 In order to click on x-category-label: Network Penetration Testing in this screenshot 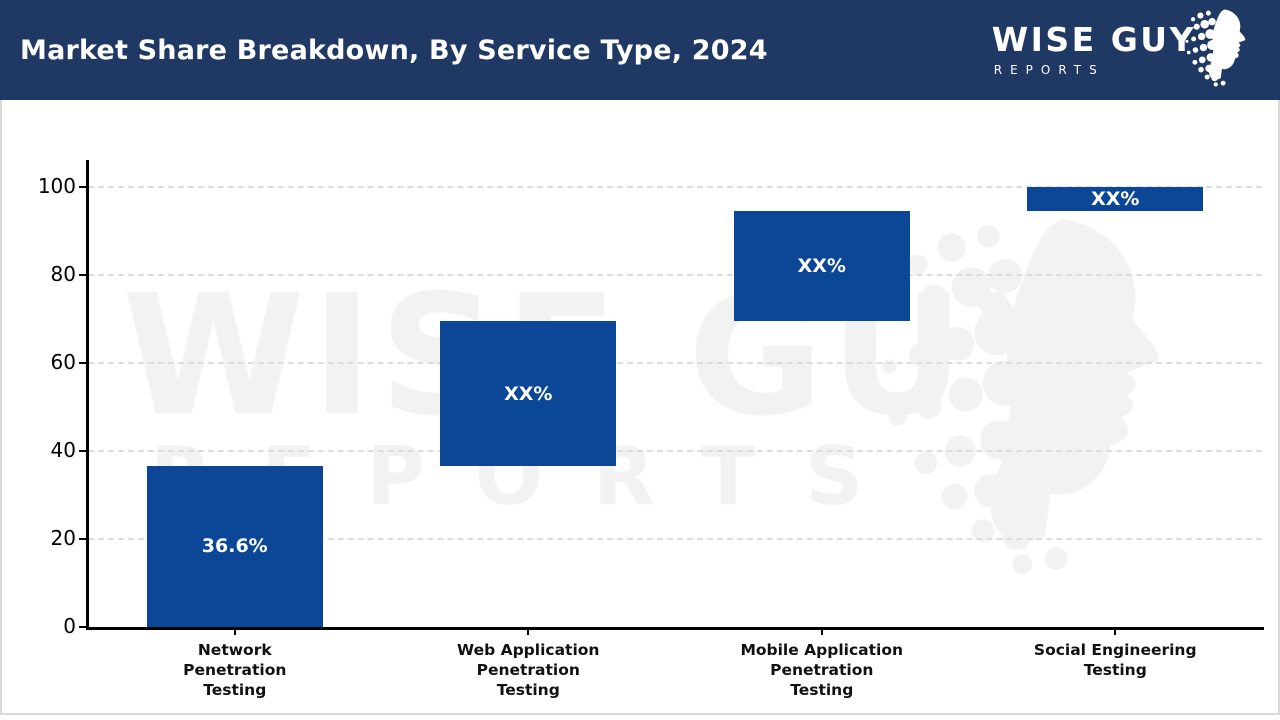, I will do `click(235, 670)`.